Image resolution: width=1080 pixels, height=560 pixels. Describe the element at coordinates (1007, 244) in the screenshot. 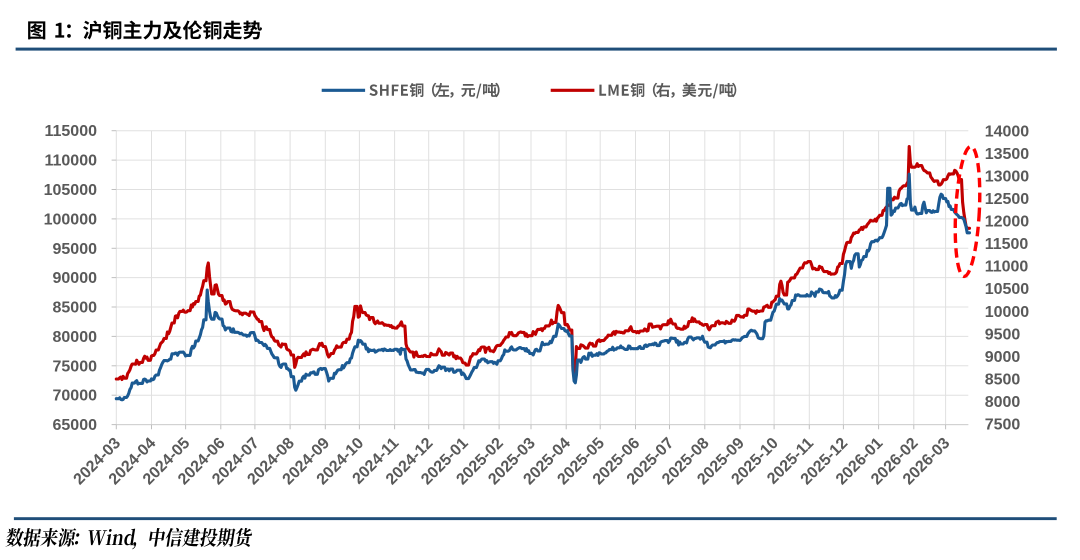

I see `svg-text: 11500` at that location.